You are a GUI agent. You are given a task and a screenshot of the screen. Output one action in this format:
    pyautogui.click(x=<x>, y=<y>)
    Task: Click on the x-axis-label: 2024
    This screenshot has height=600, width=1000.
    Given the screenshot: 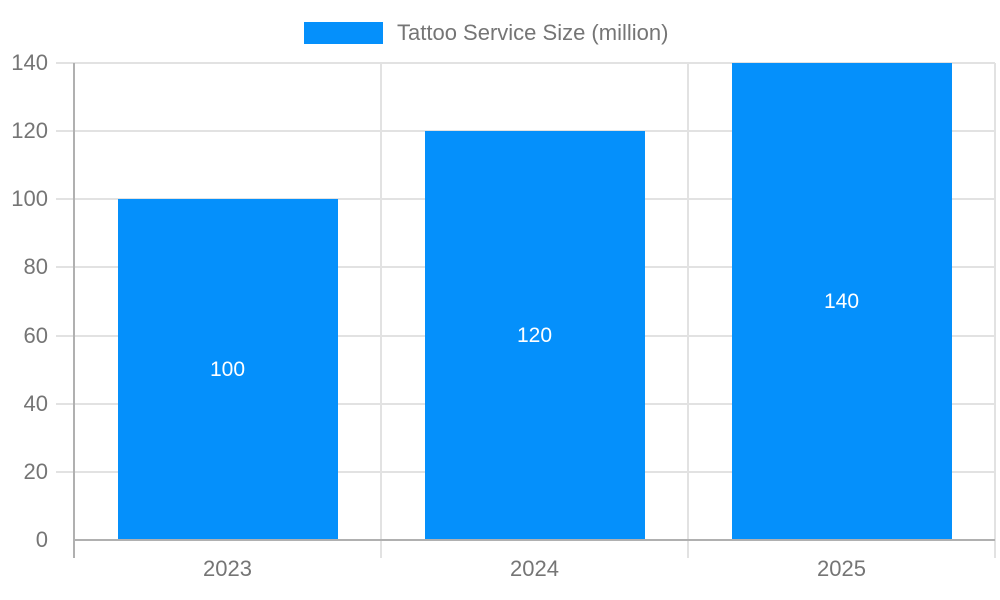 What is the action you would take?
    pyautogui.click(x=534, y=568)
    